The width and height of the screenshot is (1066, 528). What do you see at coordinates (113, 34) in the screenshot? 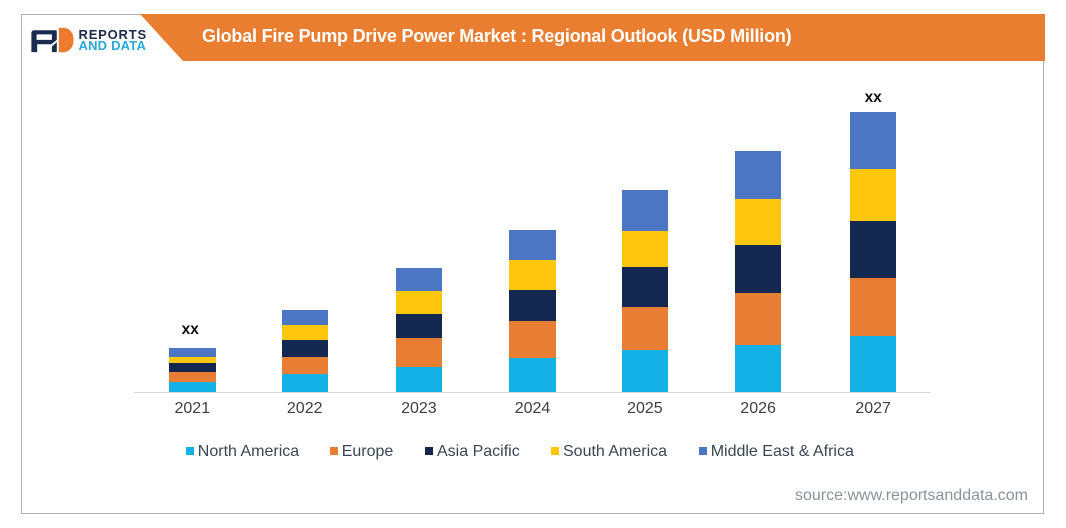
I see `svg-text: REPORTS` at bounding box center [113, 34].